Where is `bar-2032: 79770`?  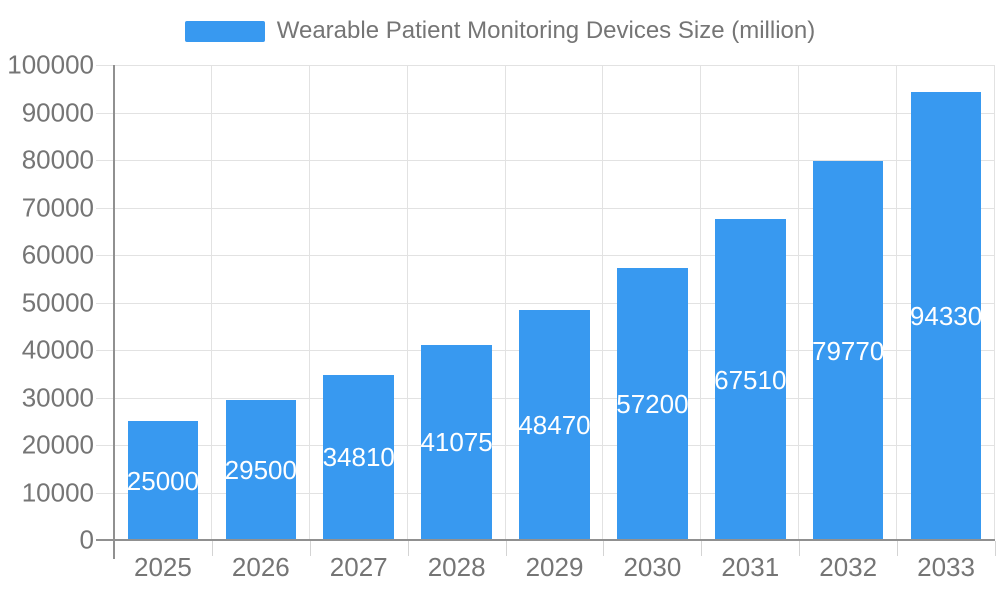
bar-2032: 79770 is located at coordinates (848, 350).